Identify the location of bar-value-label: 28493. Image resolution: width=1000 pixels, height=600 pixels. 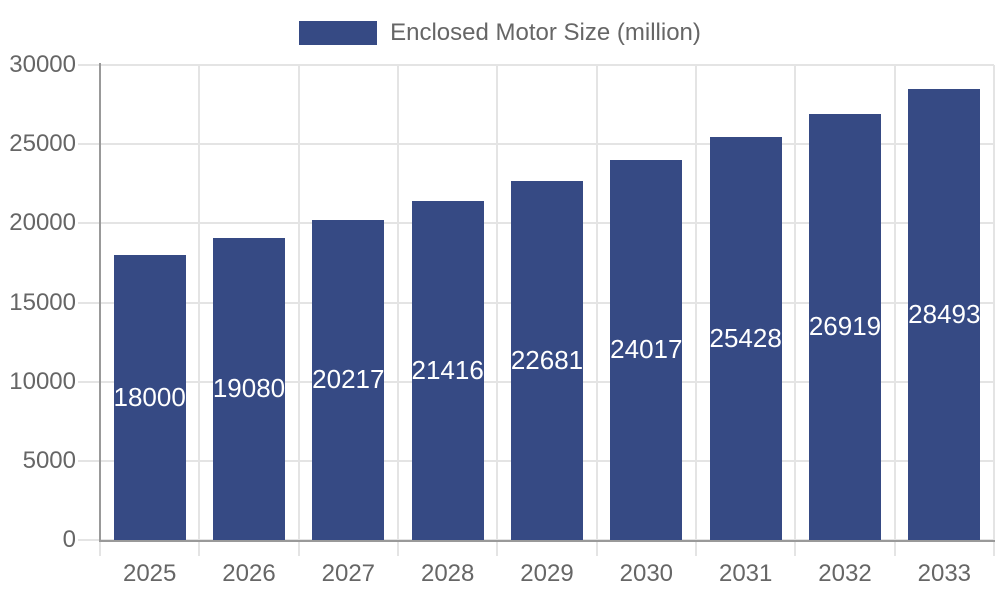
(944, 313).